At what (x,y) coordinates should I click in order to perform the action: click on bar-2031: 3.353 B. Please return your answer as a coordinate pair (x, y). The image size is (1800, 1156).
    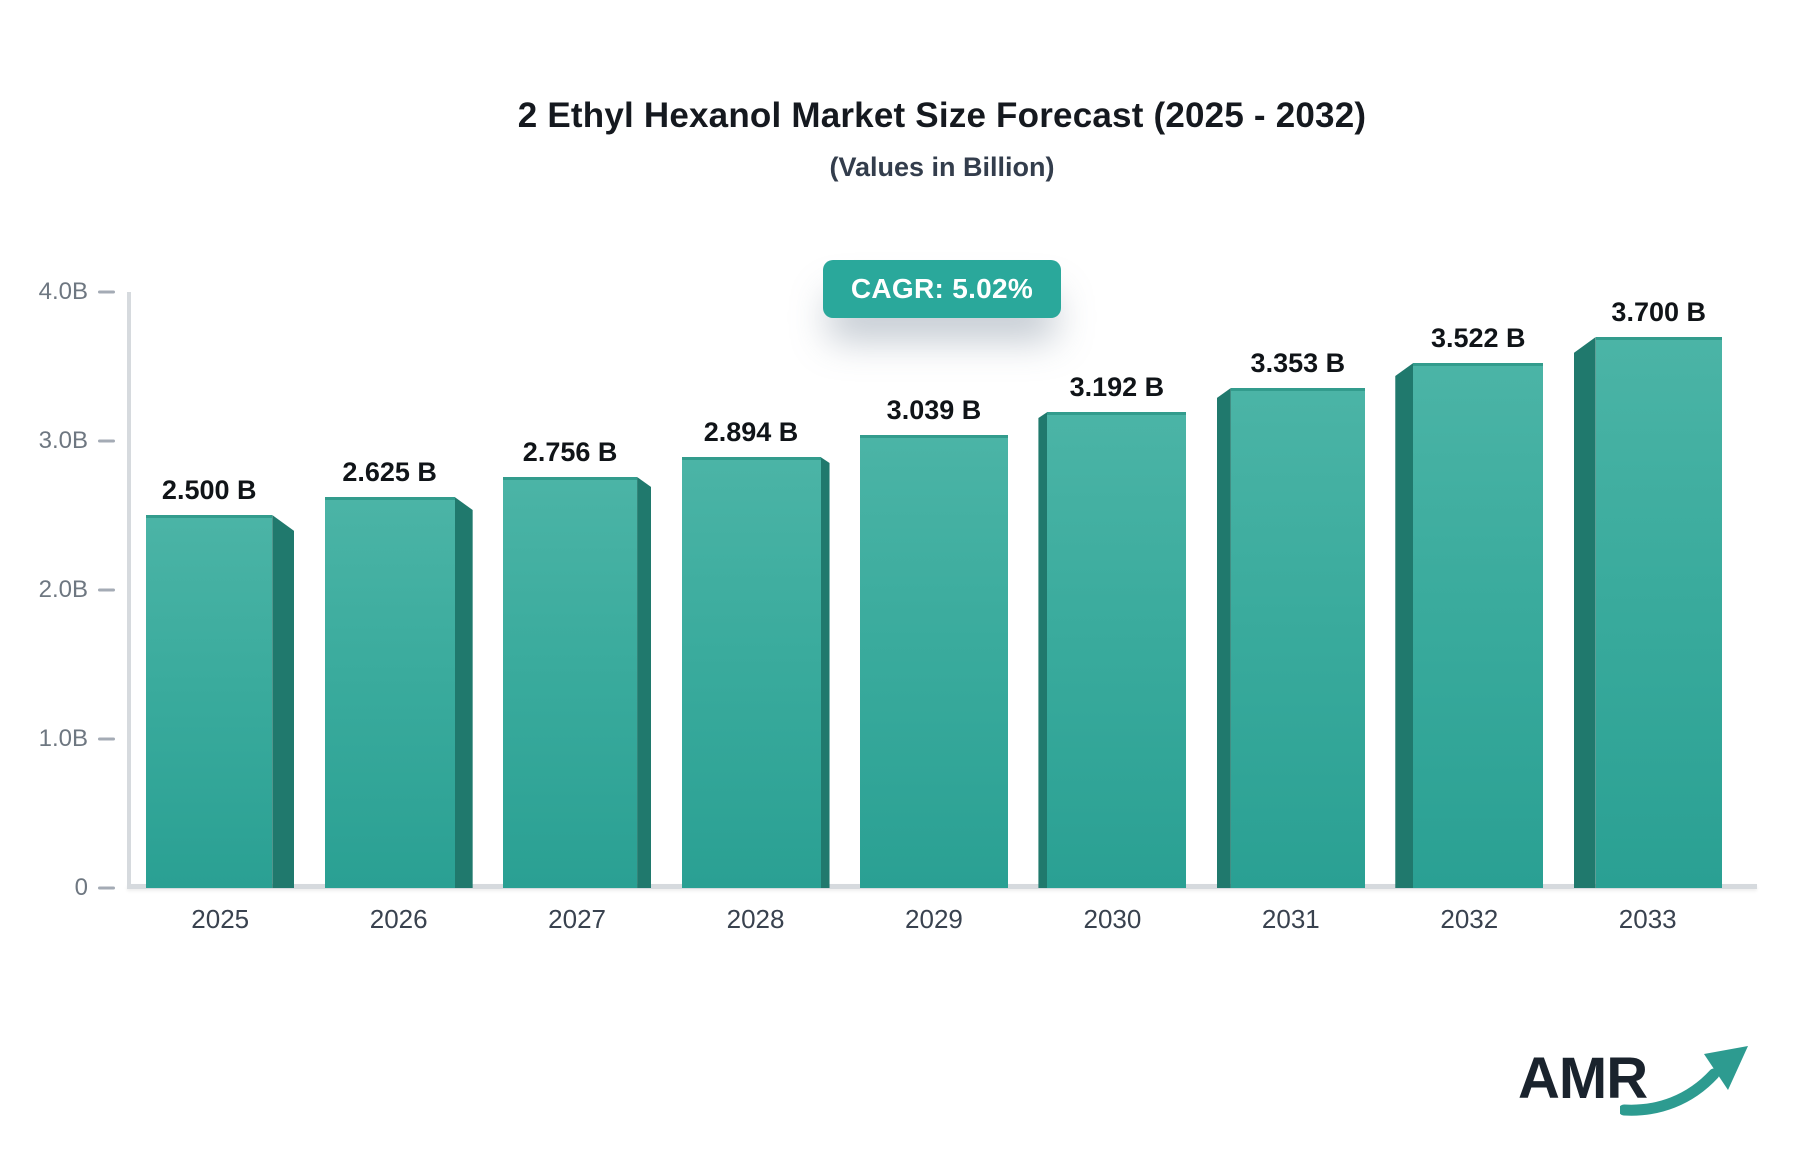
    Looking at the image, I should click on (1290, 618).